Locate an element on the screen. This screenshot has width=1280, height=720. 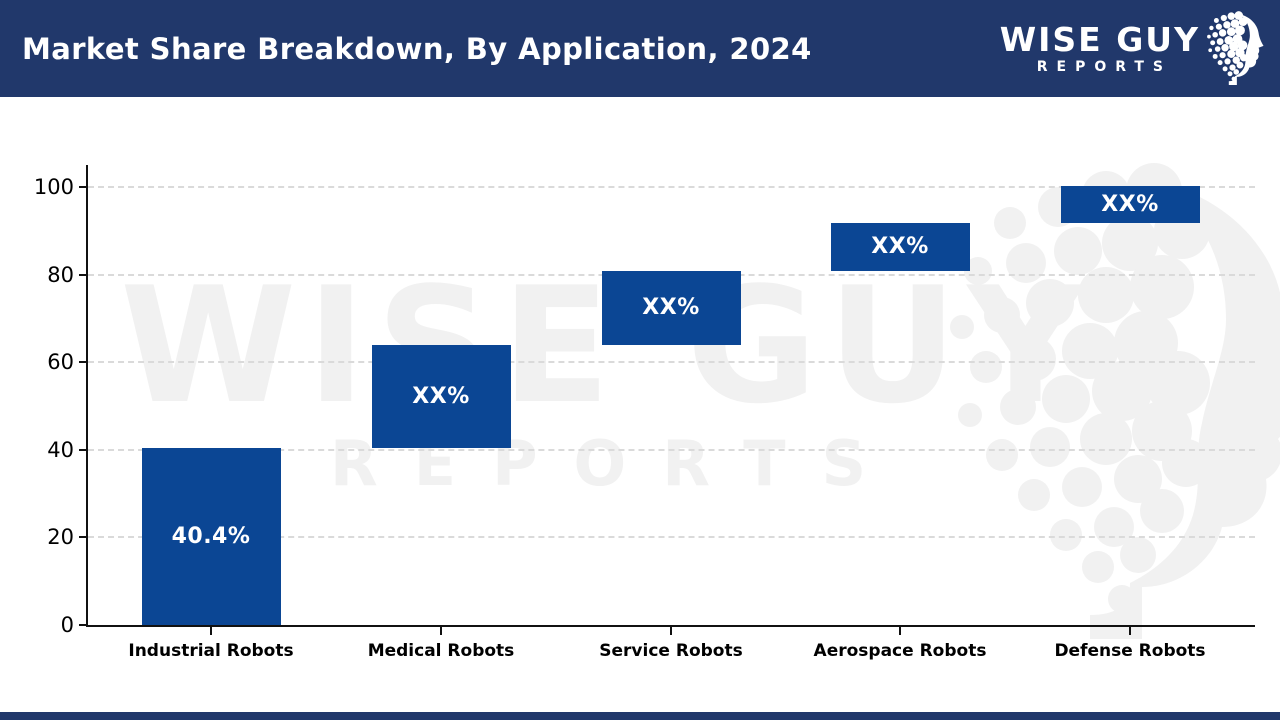
x-category-label: Industrial Robots is located at coordinates (211, 651).